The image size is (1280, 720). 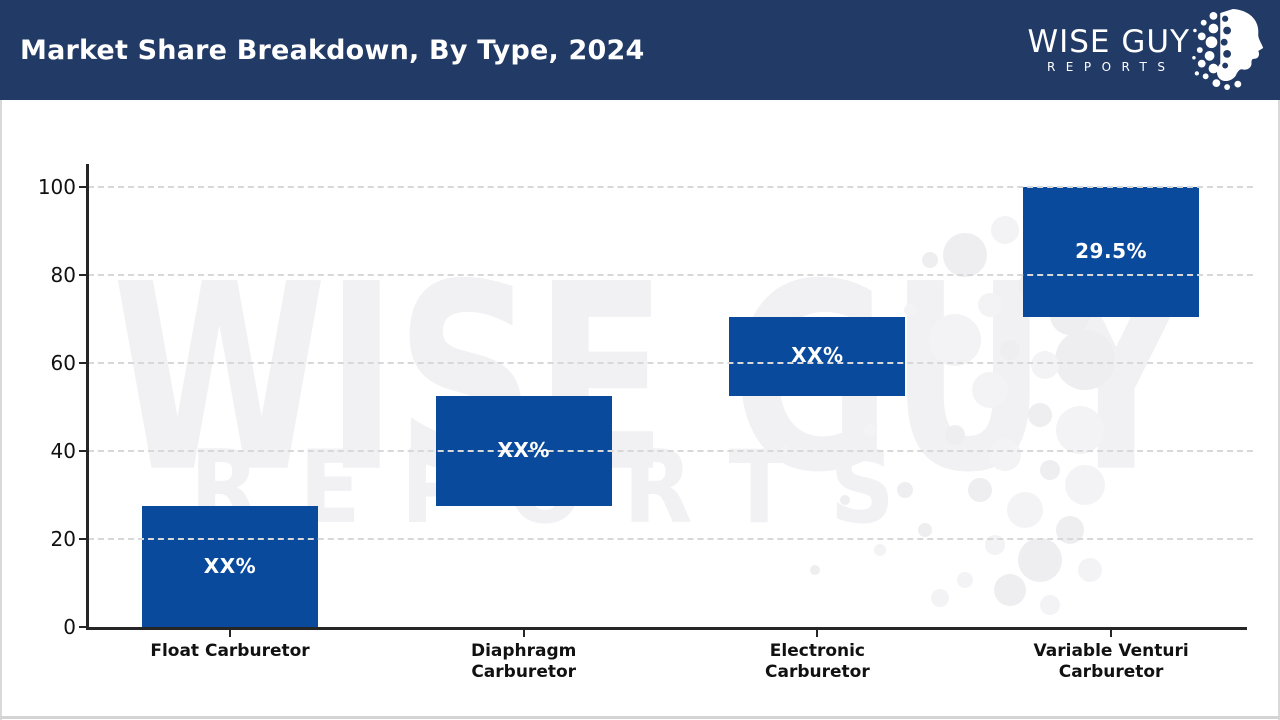 I want to click on right-border, so click(x=1279, y=410).